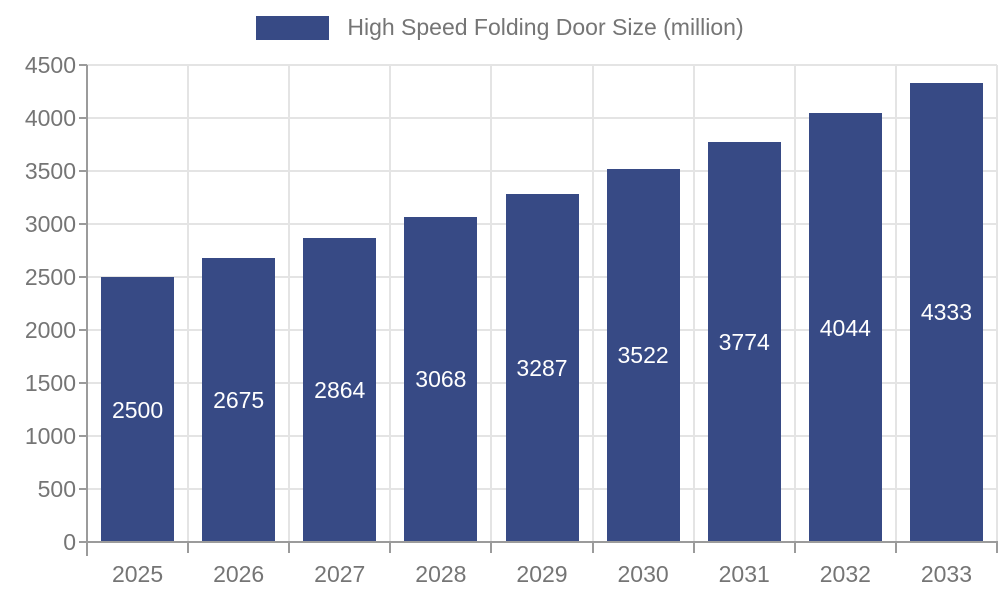 Image resolution: width=1000 pixels, height=600 pixels. What do you see at coordinates (643, 574) in the screenshot?
I see `x-axis-tick-label: 2030` at bounding box center [643, 574].